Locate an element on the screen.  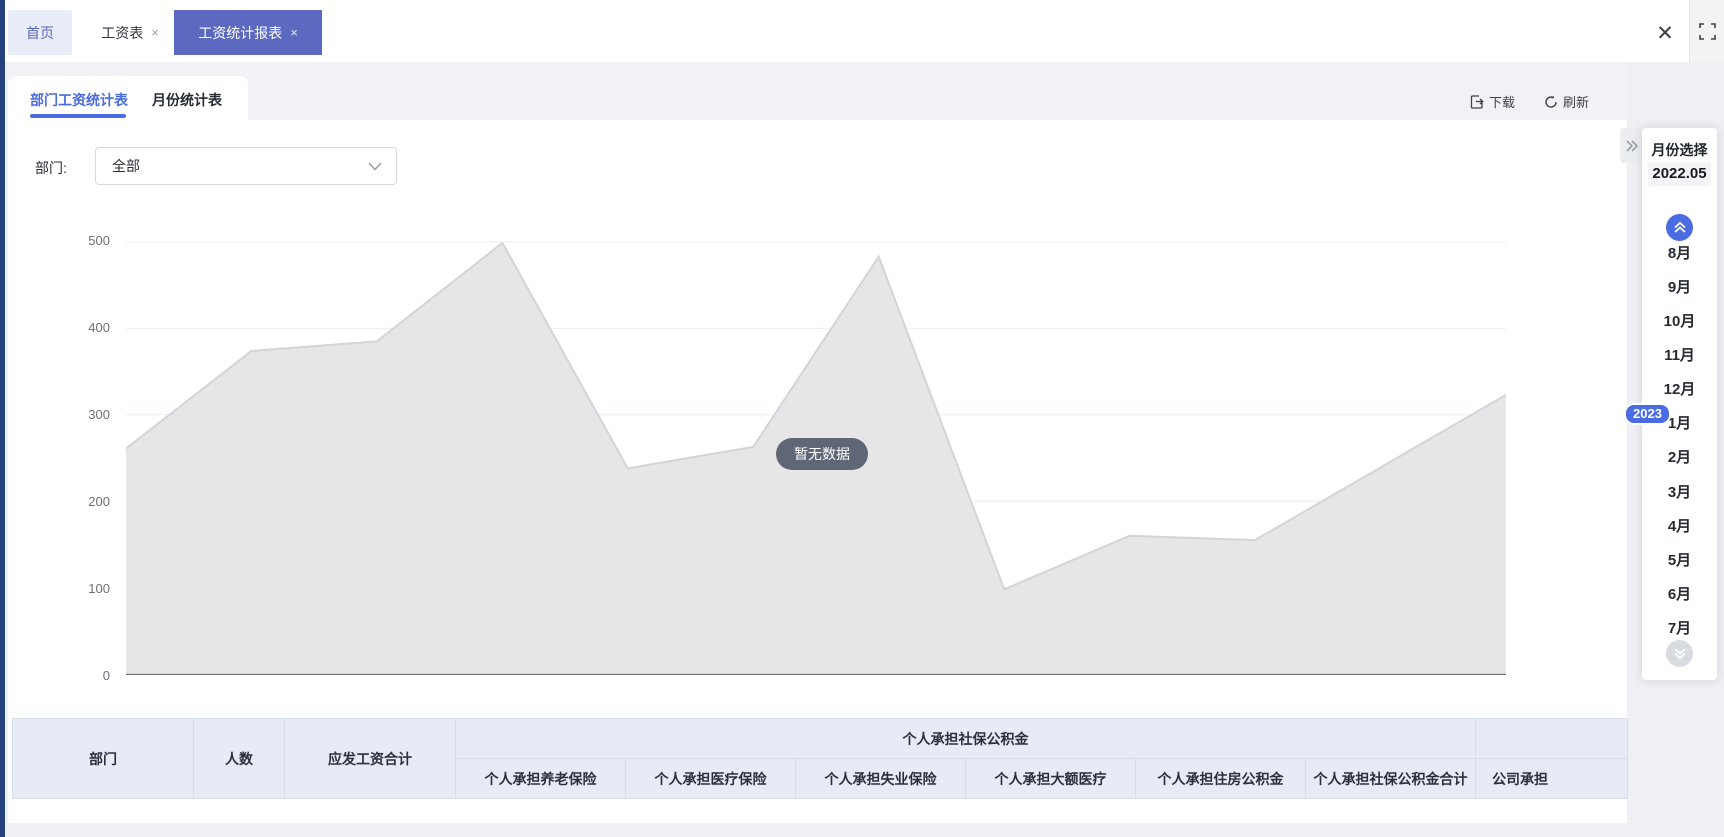
active-tab-underline is located at coordinates (78, 116).